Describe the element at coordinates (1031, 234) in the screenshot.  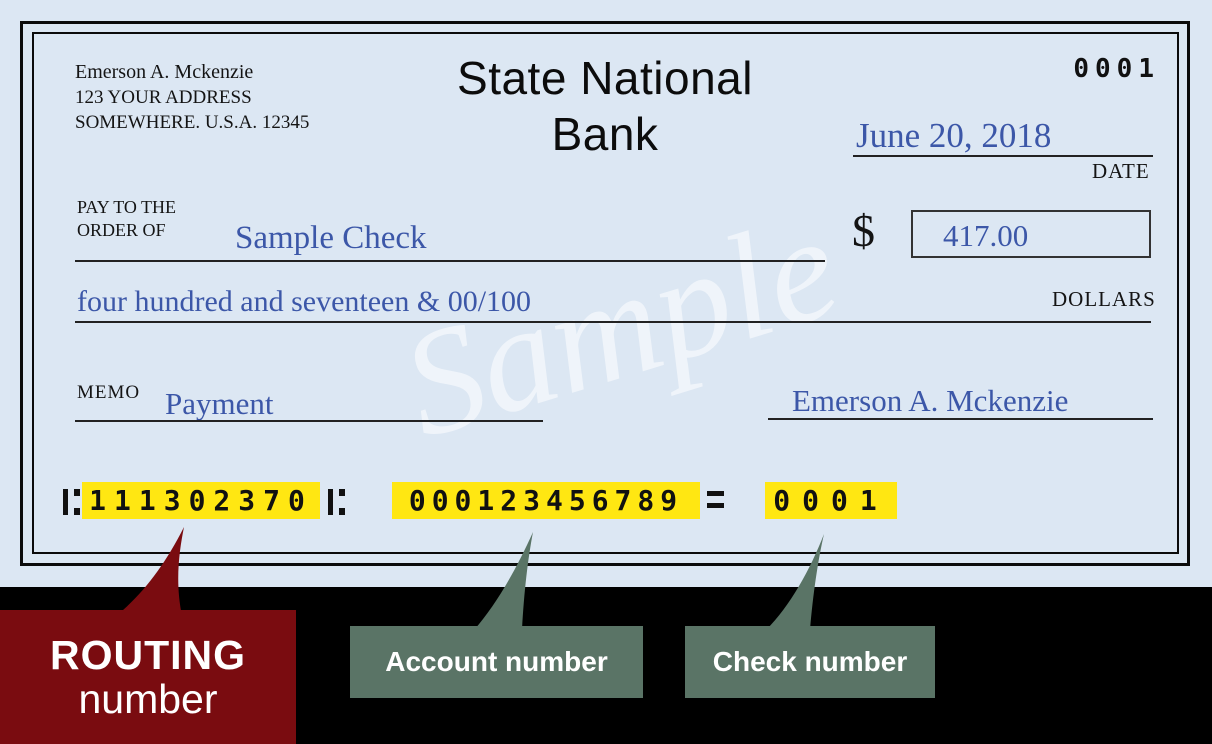
I see `amount-box` at that location.